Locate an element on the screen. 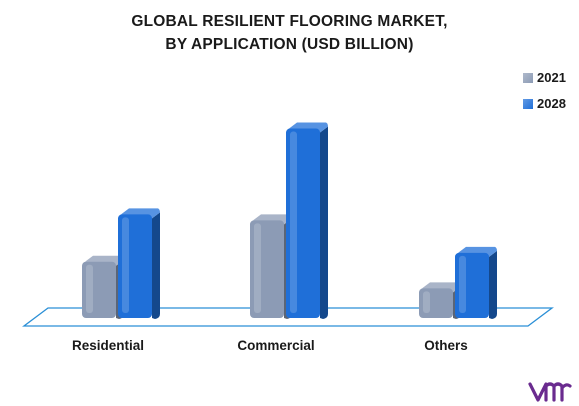 The image size is (579, 406). legend-label-2021: 2021 is located at coordinates (551, 77).